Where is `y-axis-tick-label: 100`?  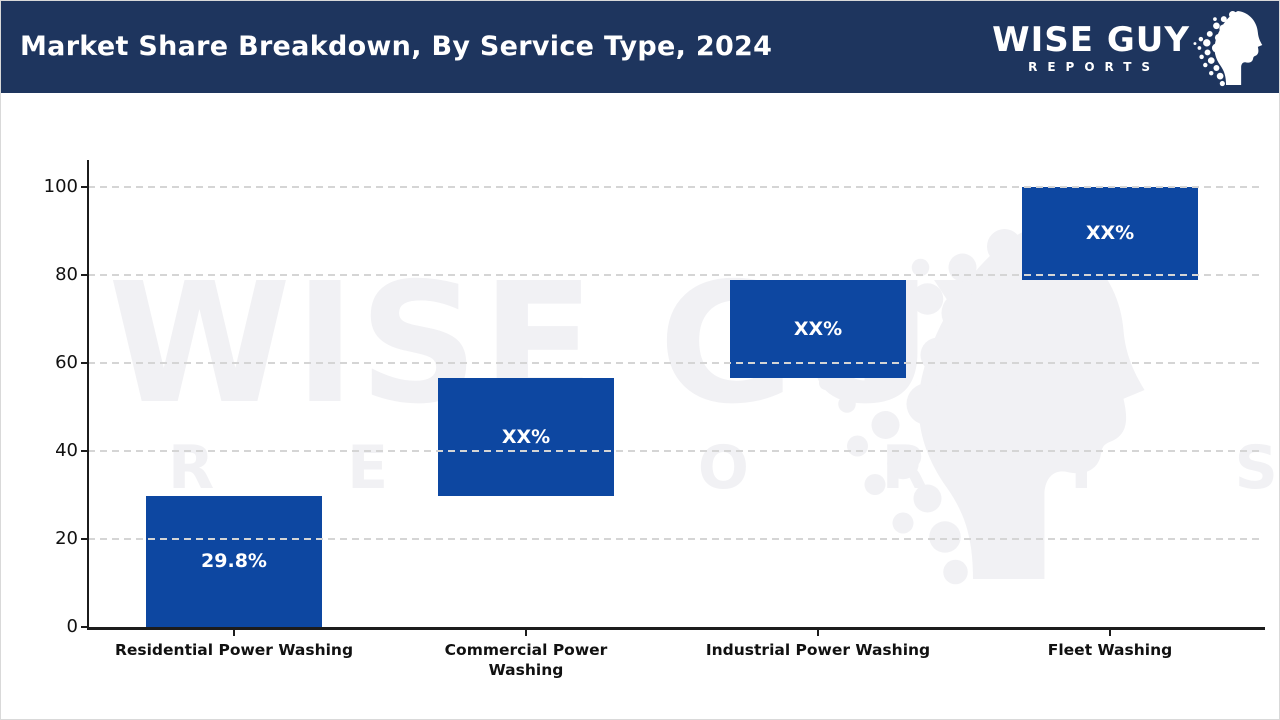 y-axis-tick-label: 100 is located at coordinates (60, 186).